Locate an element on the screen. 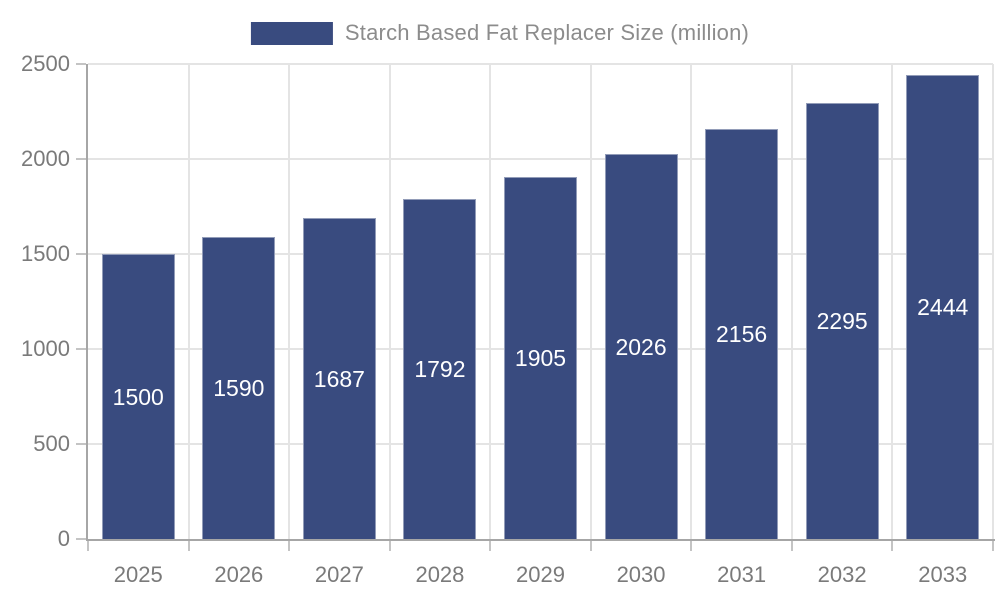  bar: 2444 is located at coordinates (943, 306).